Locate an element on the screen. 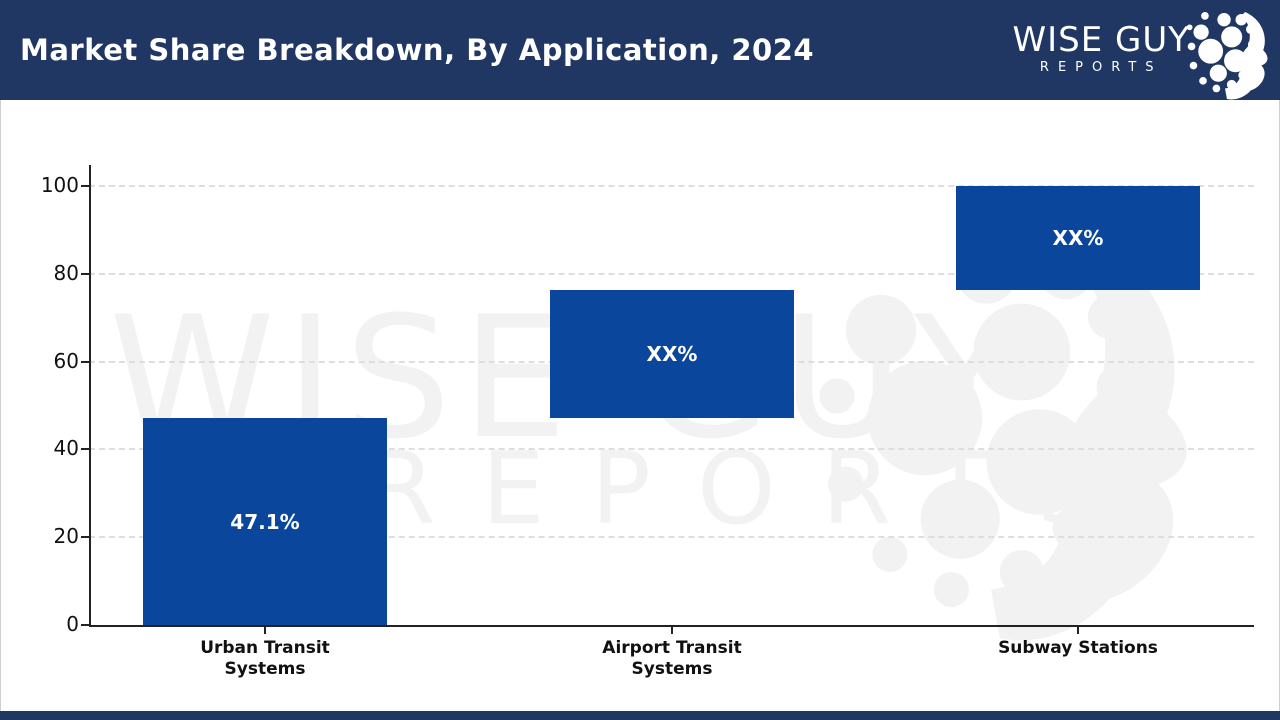  wiseguy-logo: WISE GUY REPORTS is located at coordinates (1138, 53).